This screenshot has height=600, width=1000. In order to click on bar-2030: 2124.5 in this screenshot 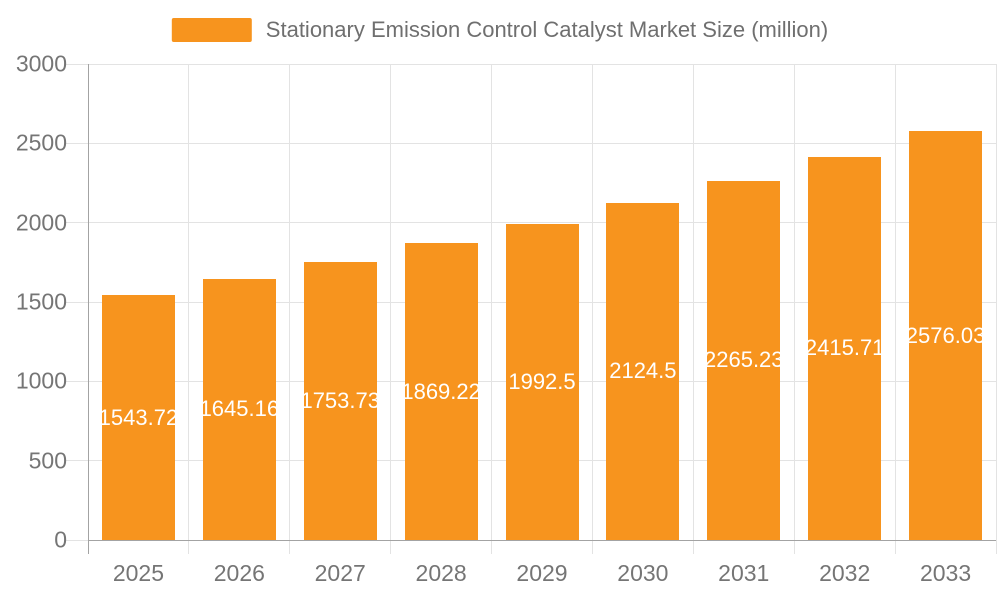, I will do `click(643, 371)`.